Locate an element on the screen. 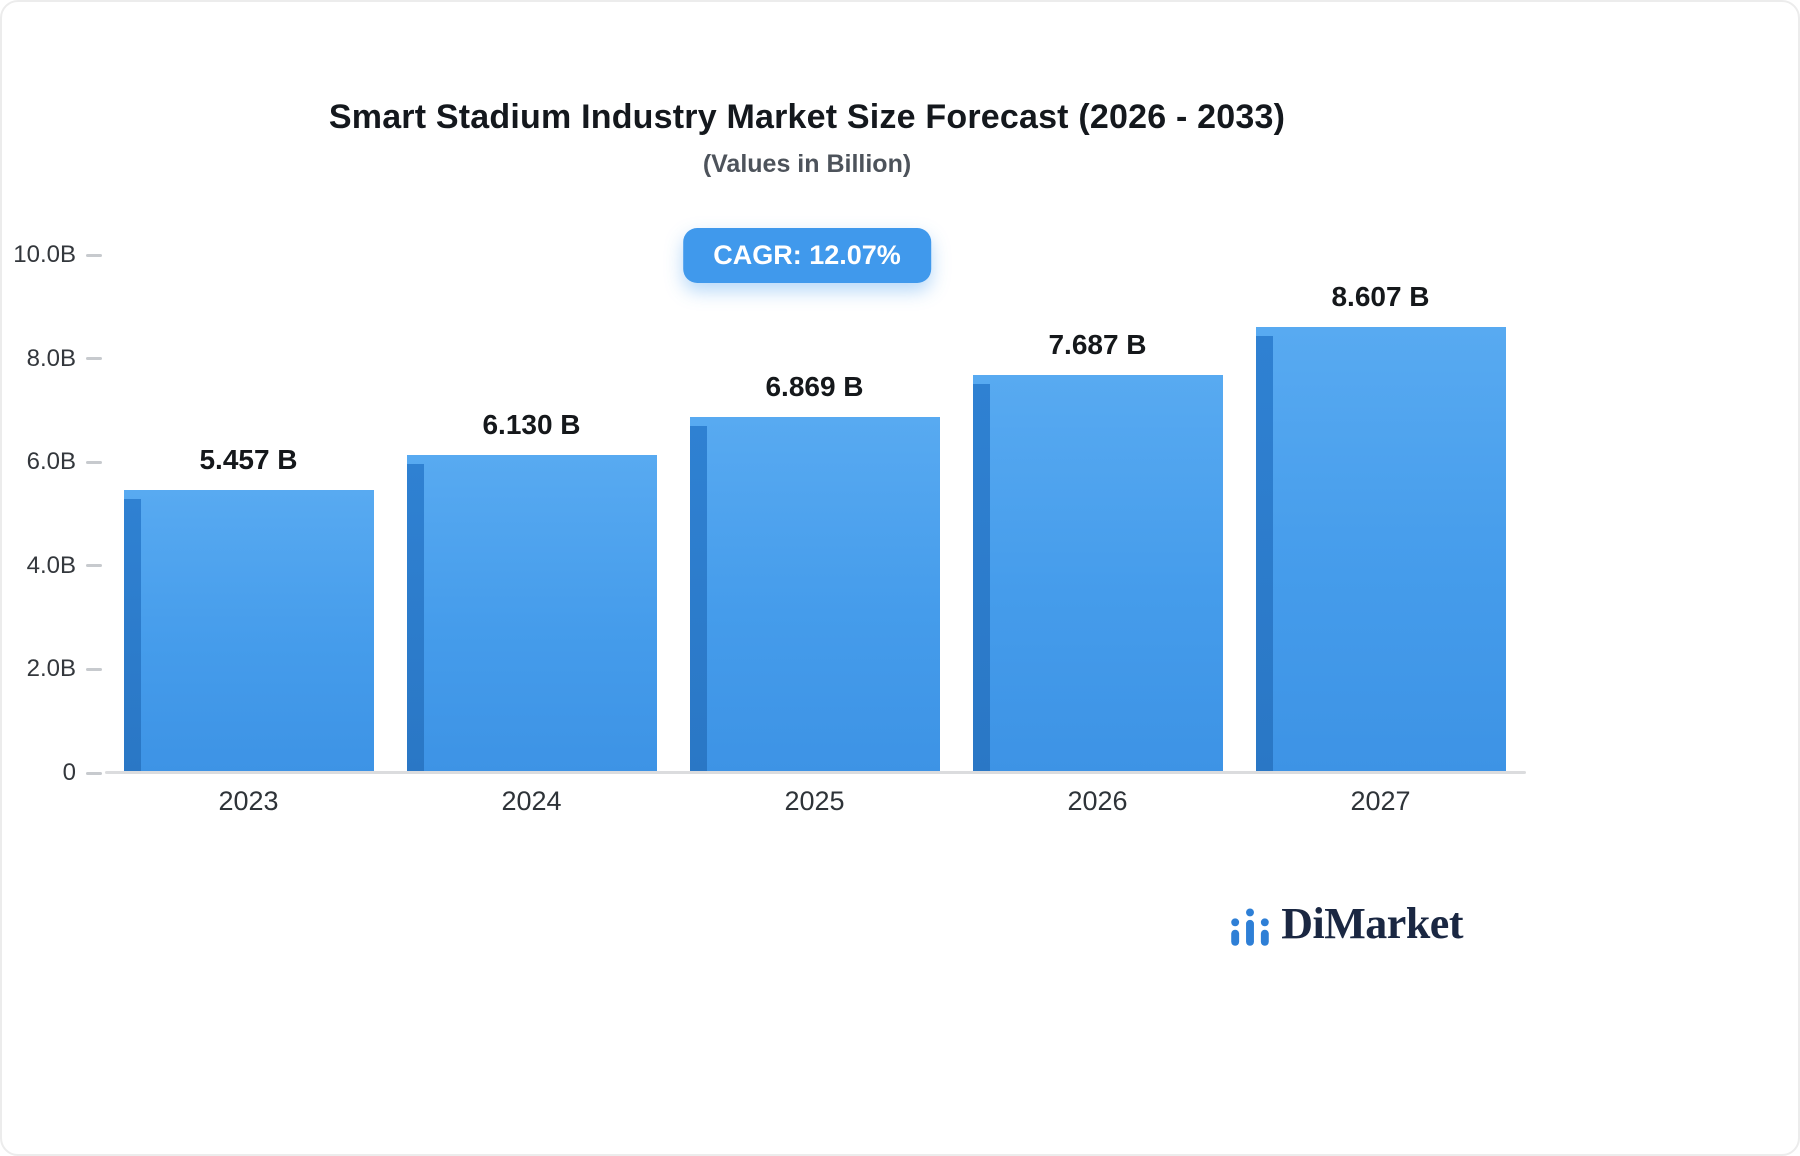 Image resolution: width=1800 pixels, height=1156 pixels. bar-group-2025: 6.869 B is located at coordinates (814, 514).